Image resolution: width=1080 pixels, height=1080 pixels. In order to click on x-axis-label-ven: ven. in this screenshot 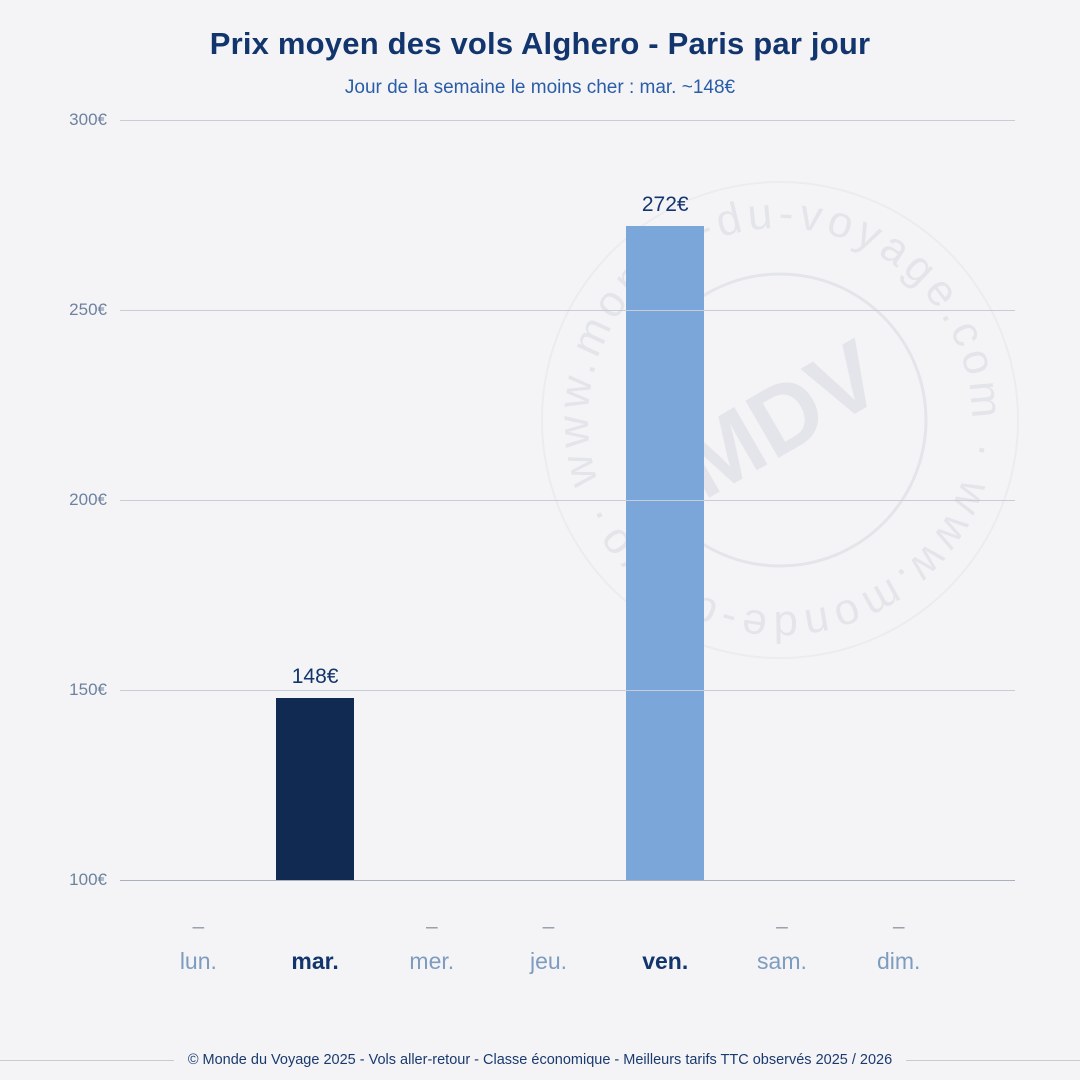, I will do `click(665, 961)`.